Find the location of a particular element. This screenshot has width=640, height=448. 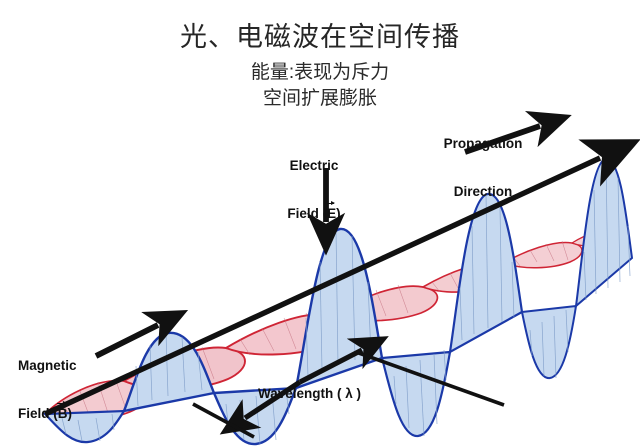

wavelength-prefix: Wavelength ( is located at coordinates (302, 393).